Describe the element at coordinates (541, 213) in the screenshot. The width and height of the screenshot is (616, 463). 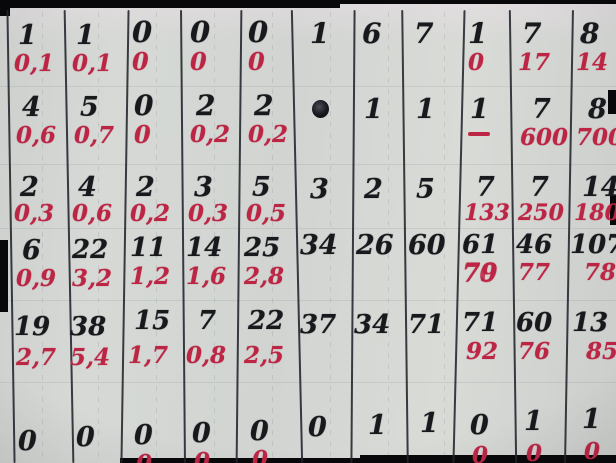
I see `cell-red-value: 250` at that location.